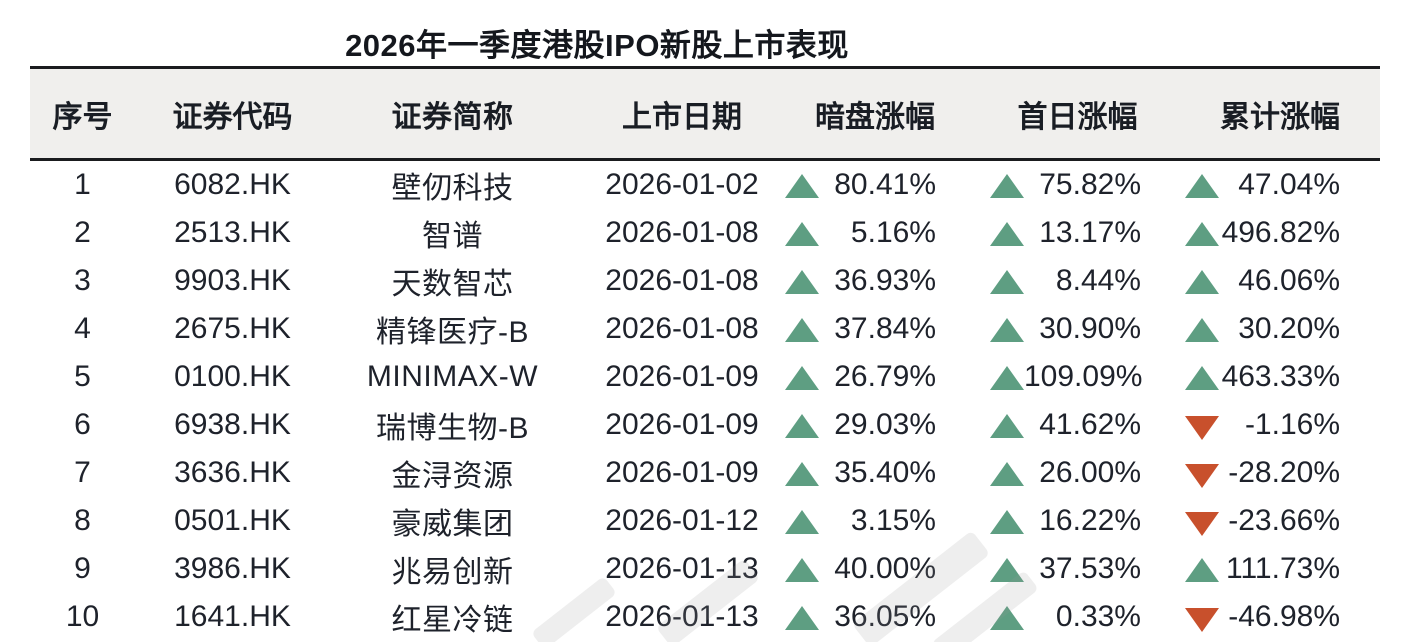 The width and height of the screenshot is (1406, 642). What do you see at coordinates (452, 332) in the screenshot?
I see `cell-stock-name: 精锋医疗-B` at bounding box center [452, 332].